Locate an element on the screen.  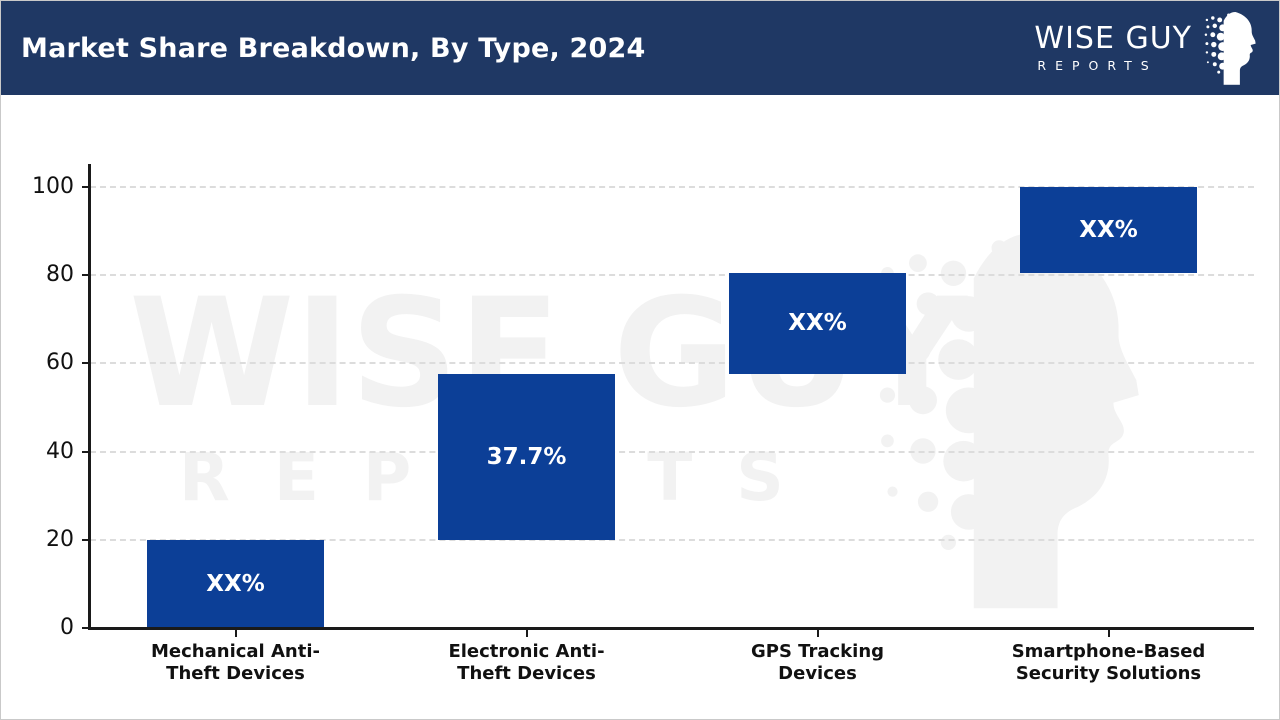
wiseguy-logo: WISE GUY REPORTS is located at coordinates (1149, 48).